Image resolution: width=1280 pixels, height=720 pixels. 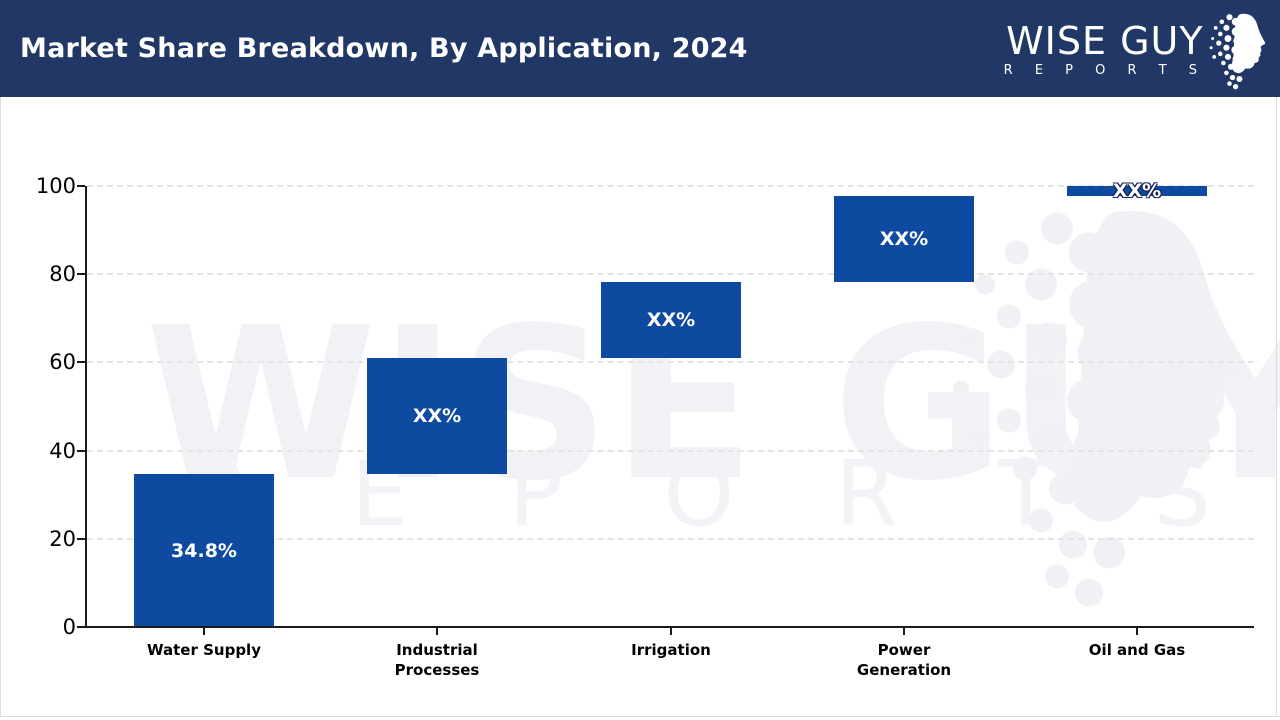 I want to click on brand-logo-text: WISE GUY R E P O R T S, so click(x=1104, y=48).